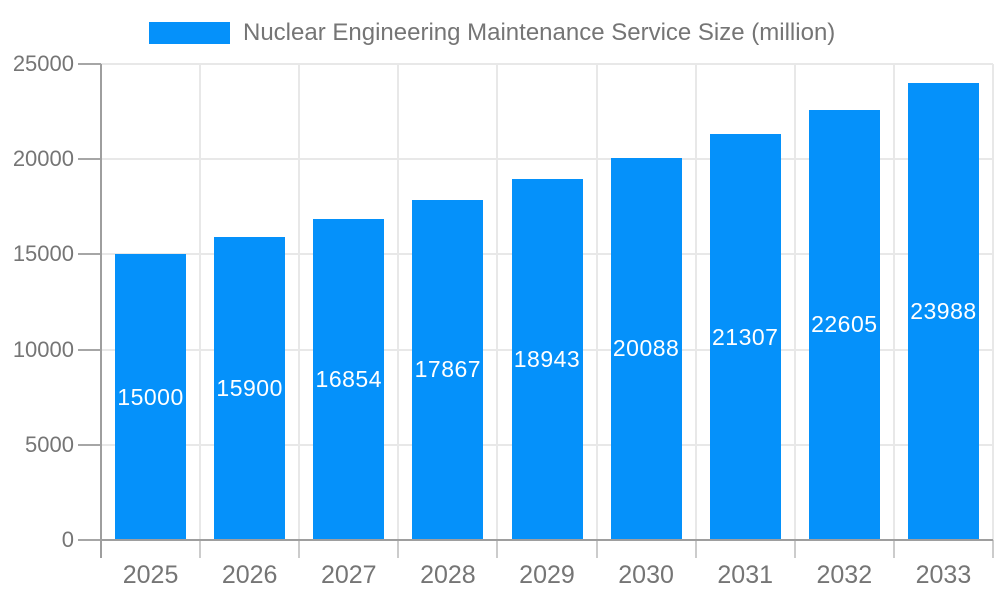 This screenshot has width=1000, height=600. I want to click on bar-value-label: 23988, so click(943, 311).